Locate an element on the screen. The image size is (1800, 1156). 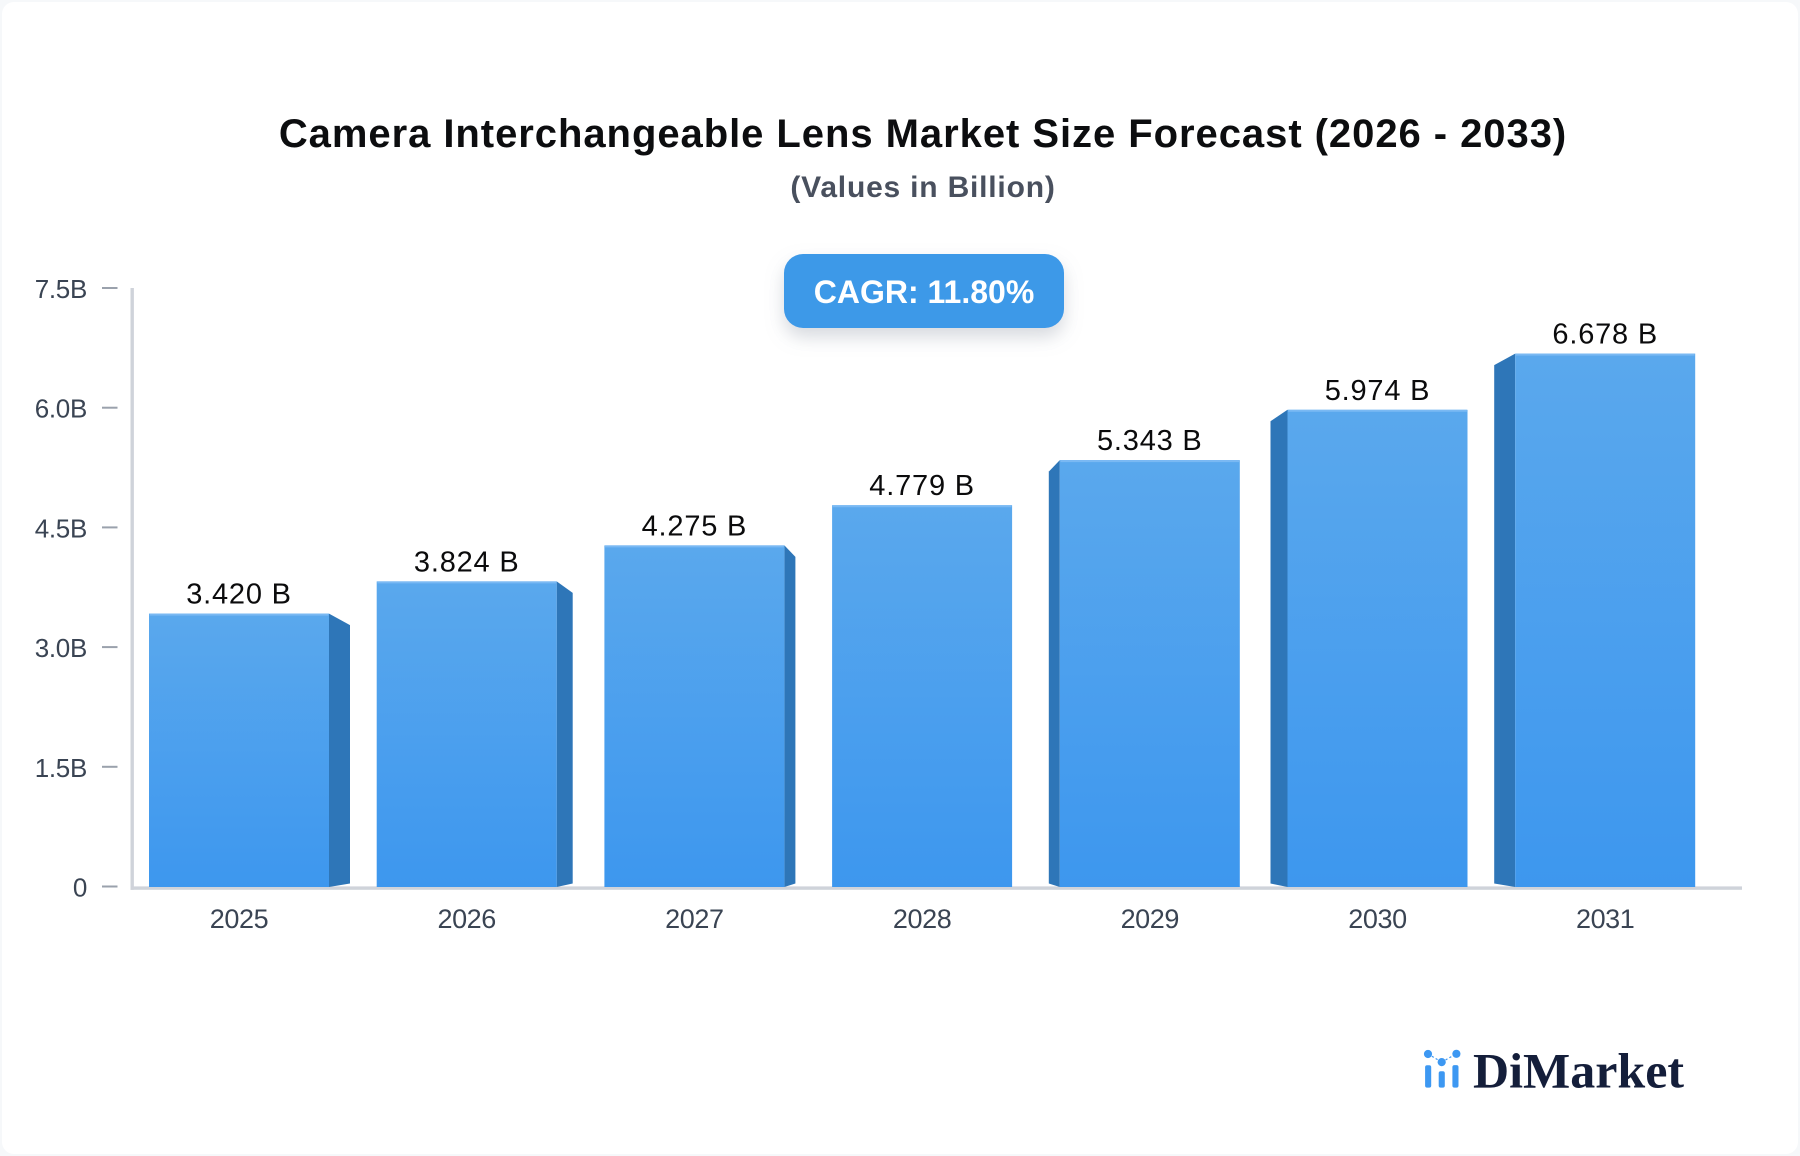
svg-text: 7.5B is located at coordinates (61, 289).